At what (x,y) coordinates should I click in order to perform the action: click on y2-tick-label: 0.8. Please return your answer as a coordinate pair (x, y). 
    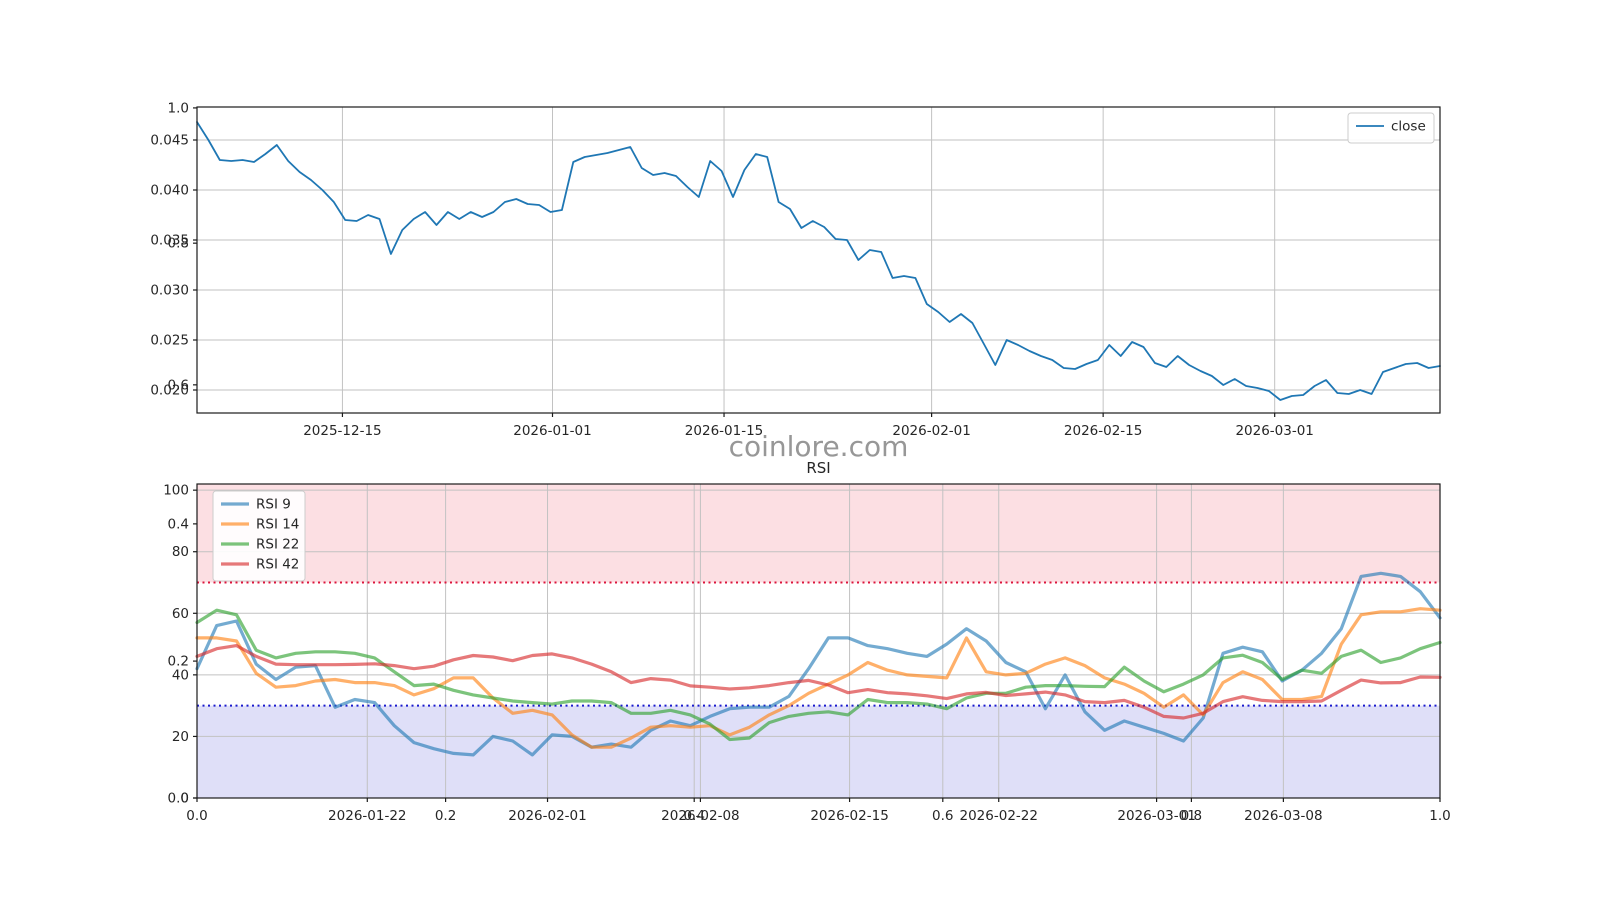
    Looking at the image, I should click on (178, 244).